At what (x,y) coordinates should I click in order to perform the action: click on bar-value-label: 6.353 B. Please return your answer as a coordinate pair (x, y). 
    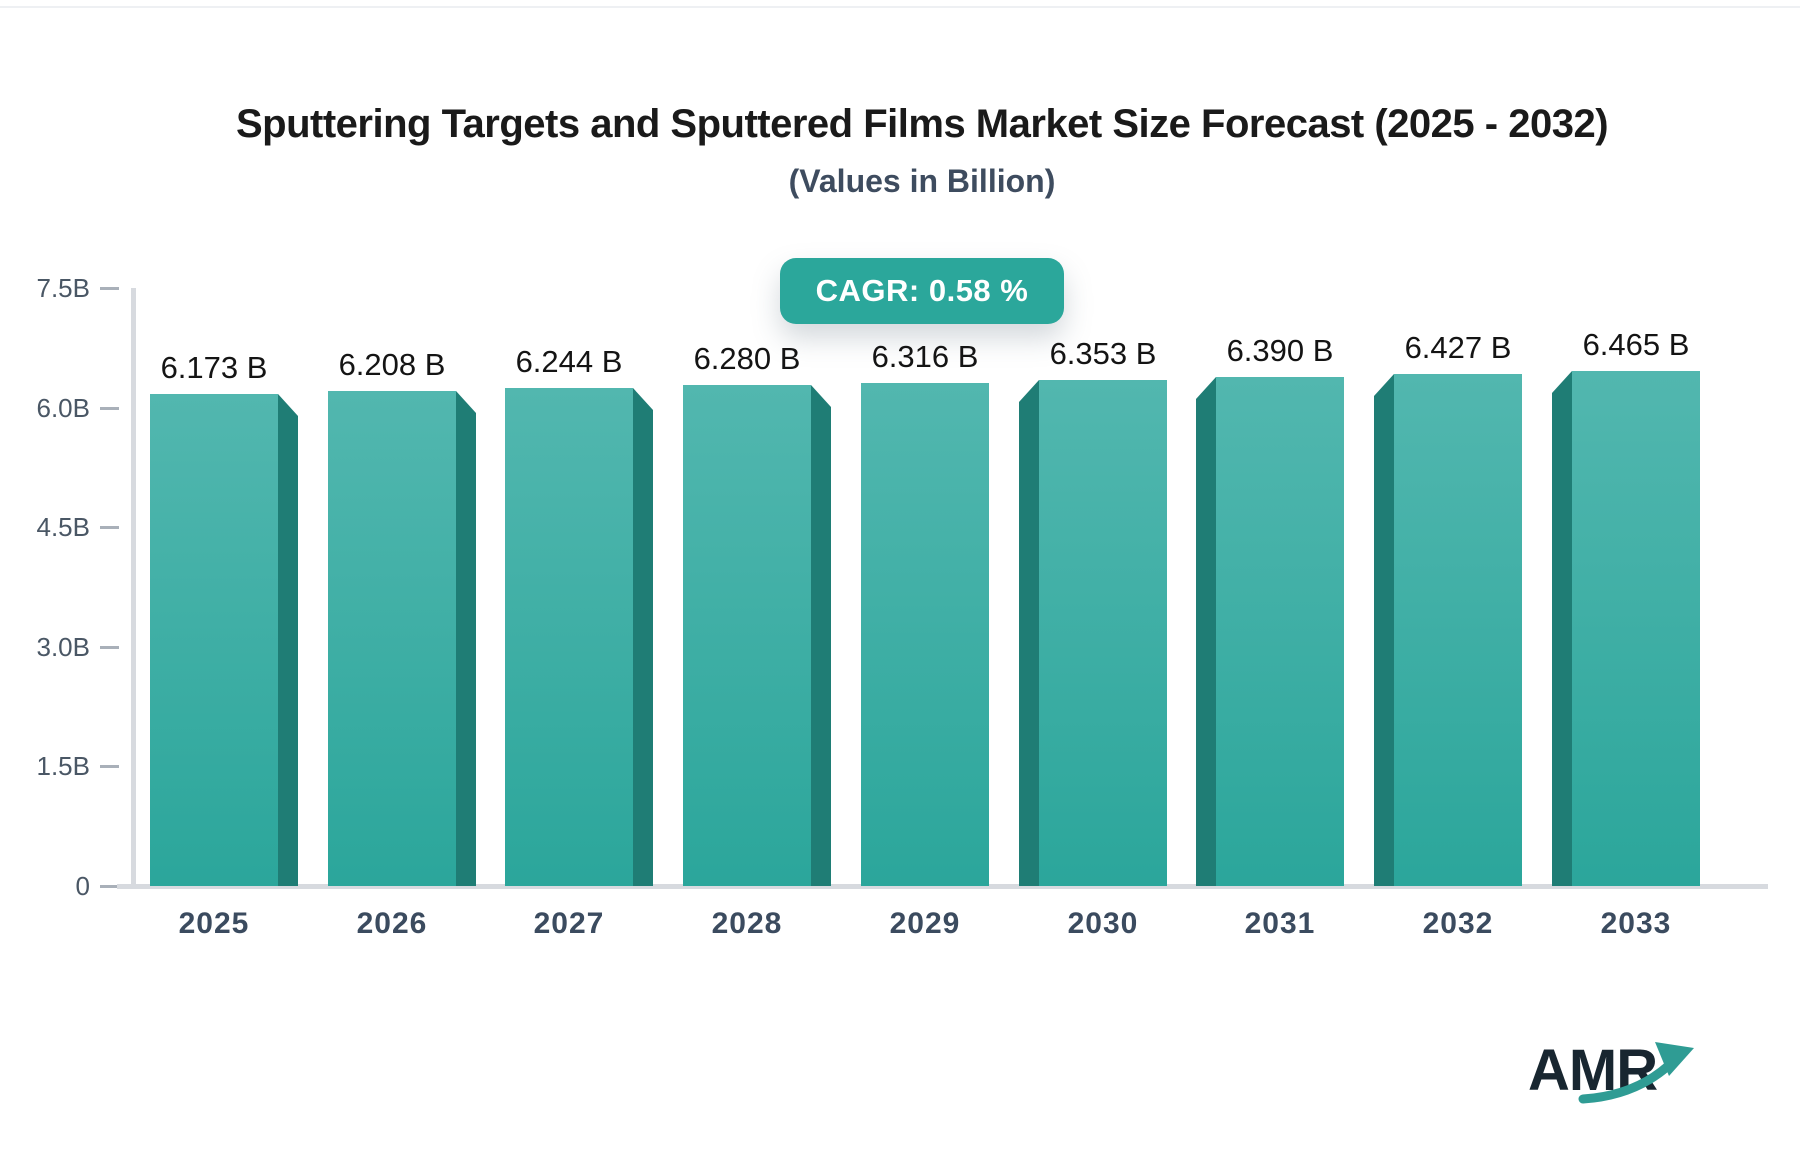
    Looking at the image, I should click on (1103, 353).